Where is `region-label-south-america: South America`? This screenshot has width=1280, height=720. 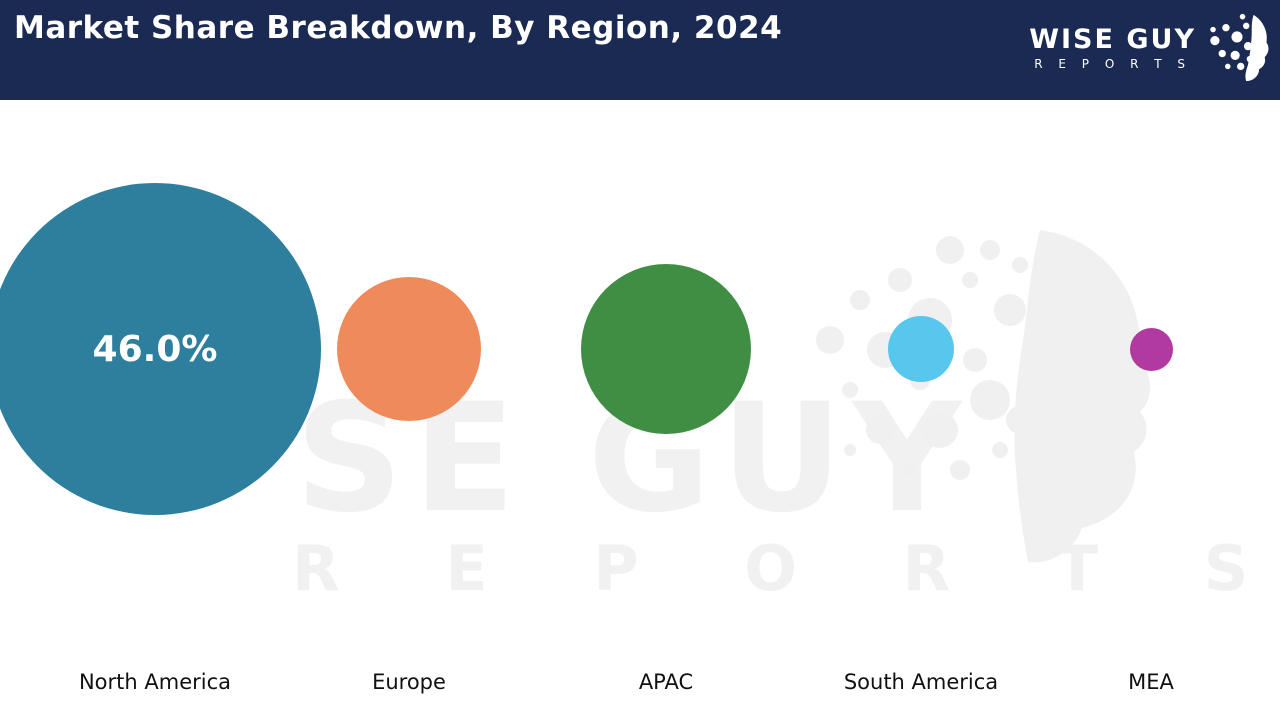 region-label-south-america: South America is located at coordinates (921, 682).